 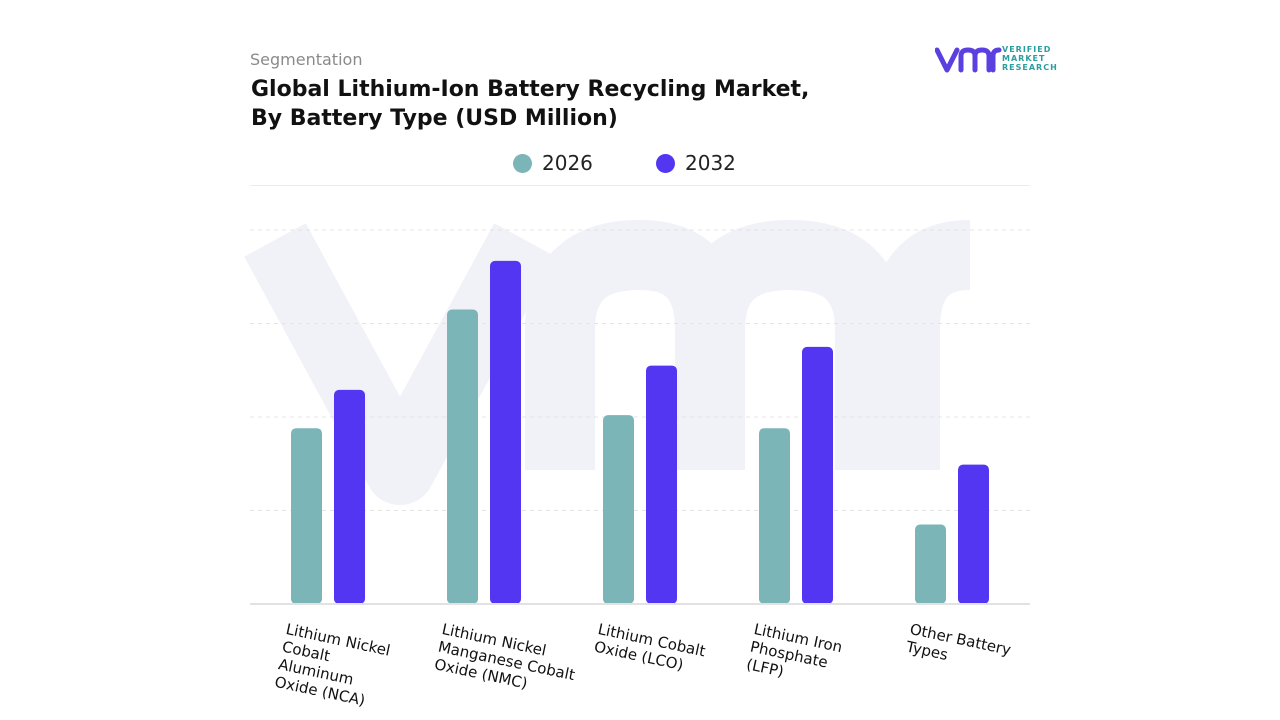 What do you see at coordinates (710, 163) in the screenshot?
I see `legend-label-2032: 2032` at bounding box center [710, 163].